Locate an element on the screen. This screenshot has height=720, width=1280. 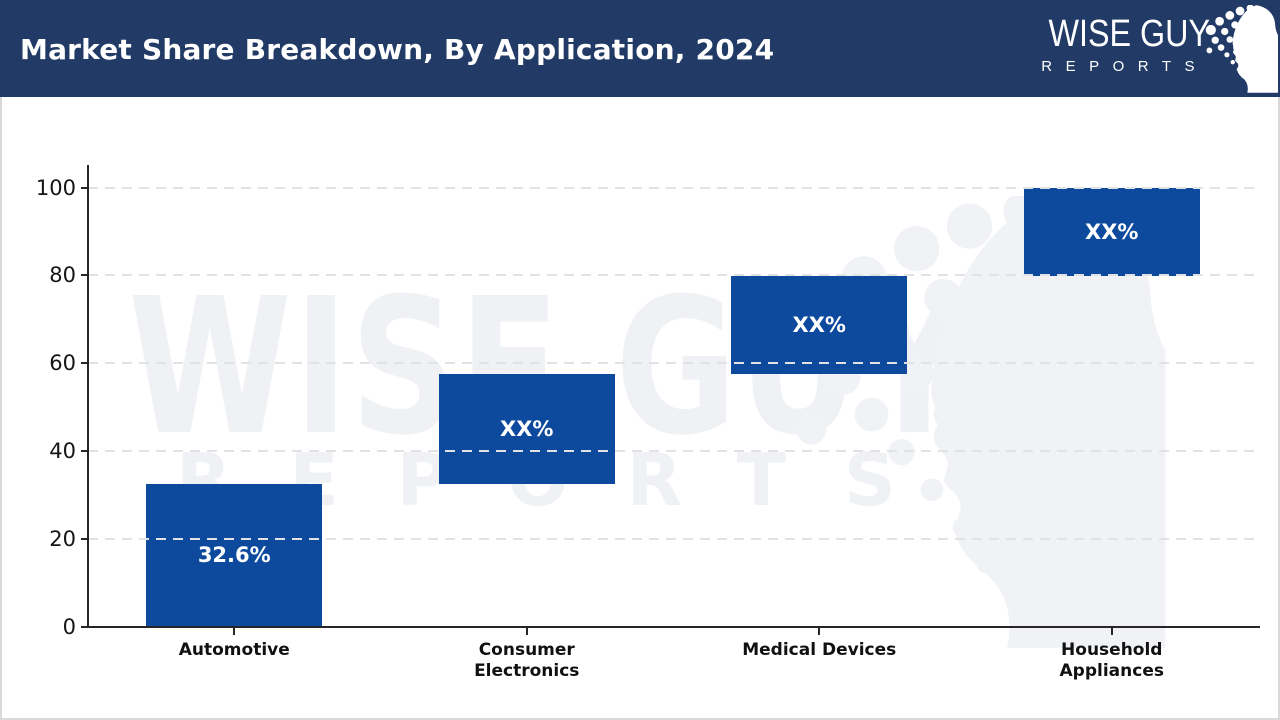
brand-logo-wordmark: WISE GUY is located at coordinates (1129, 34).